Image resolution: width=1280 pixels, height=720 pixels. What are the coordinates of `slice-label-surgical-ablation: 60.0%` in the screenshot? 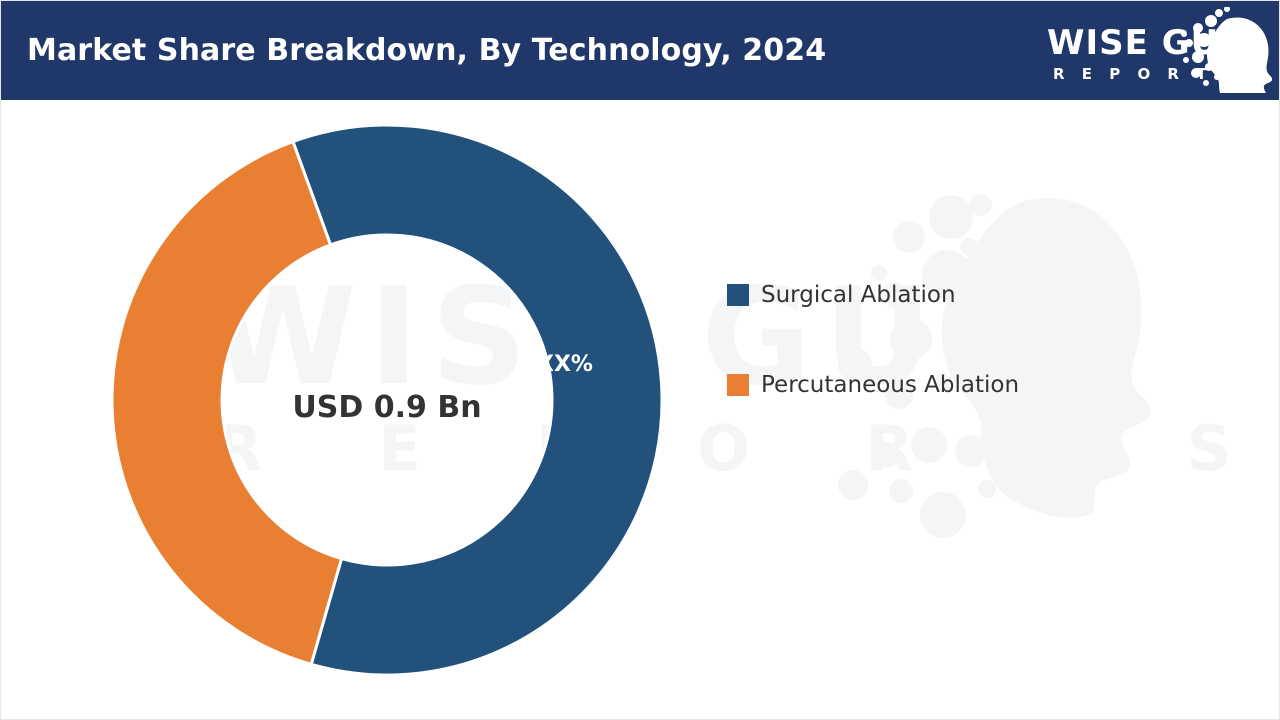 It's located at (183, 655).